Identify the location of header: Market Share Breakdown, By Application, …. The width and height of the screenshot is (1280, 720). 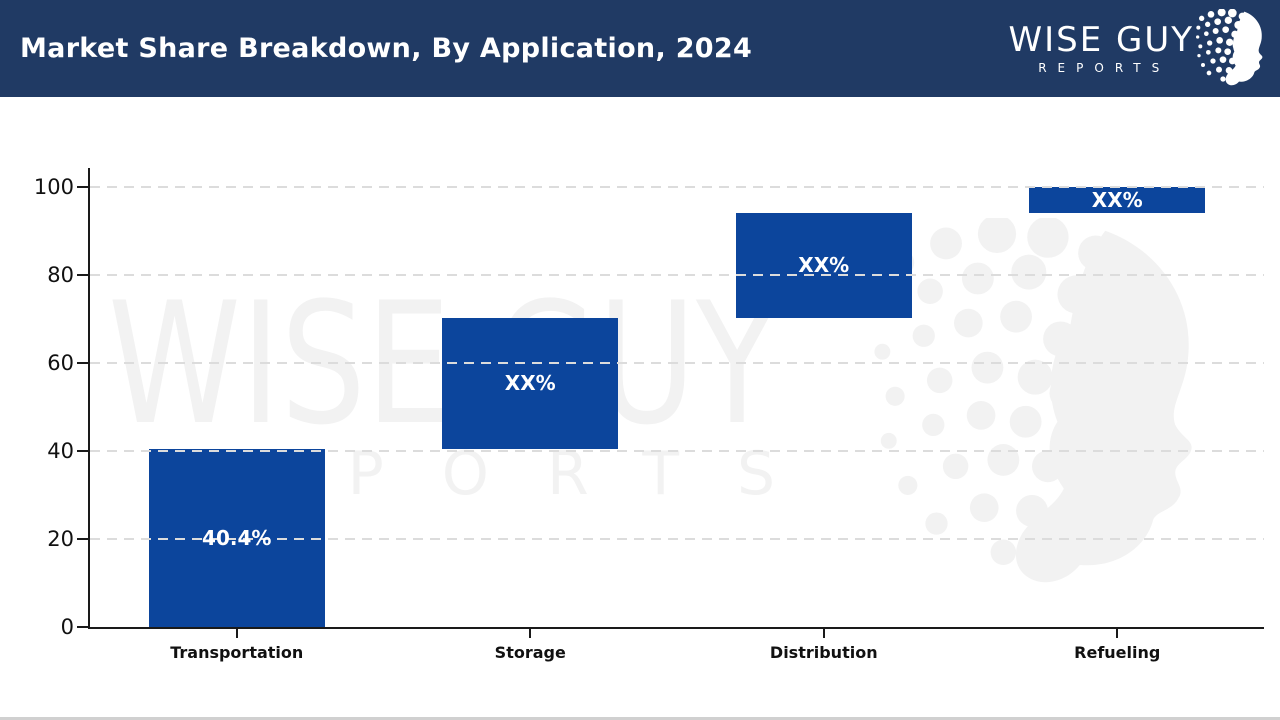
(640, 48).